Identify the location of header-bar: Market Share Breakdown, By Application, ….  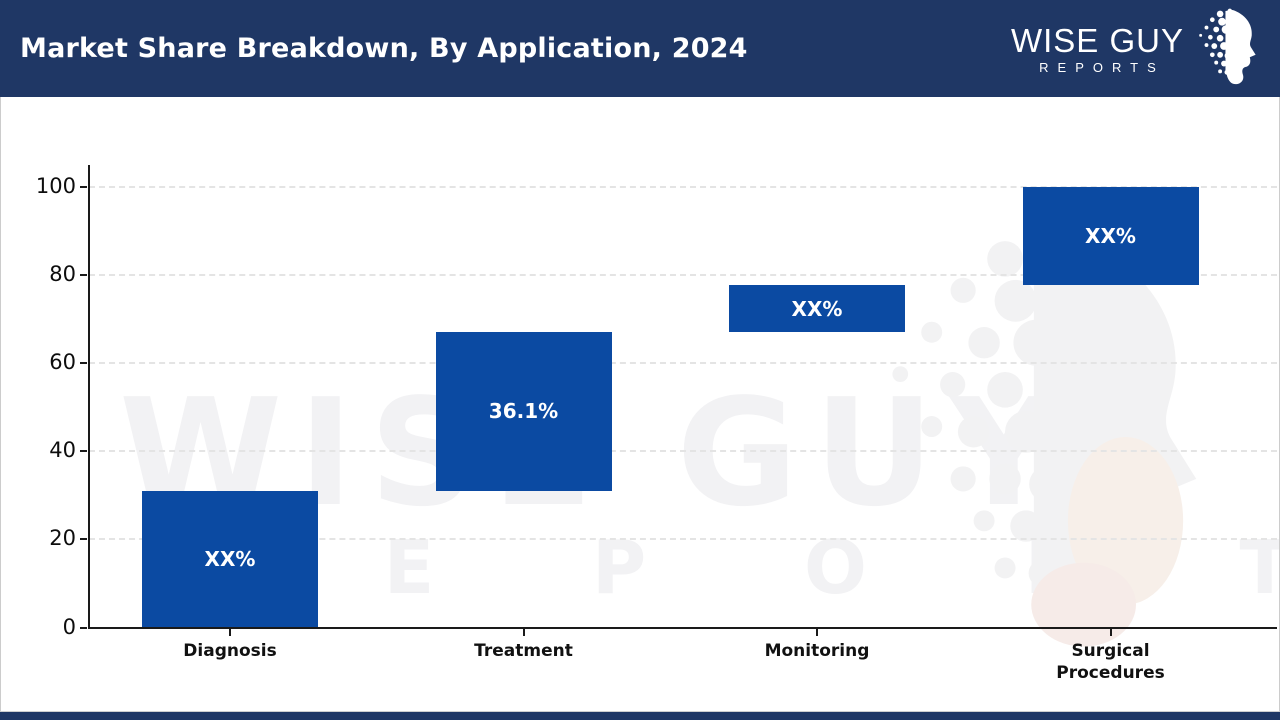
(640, 48).